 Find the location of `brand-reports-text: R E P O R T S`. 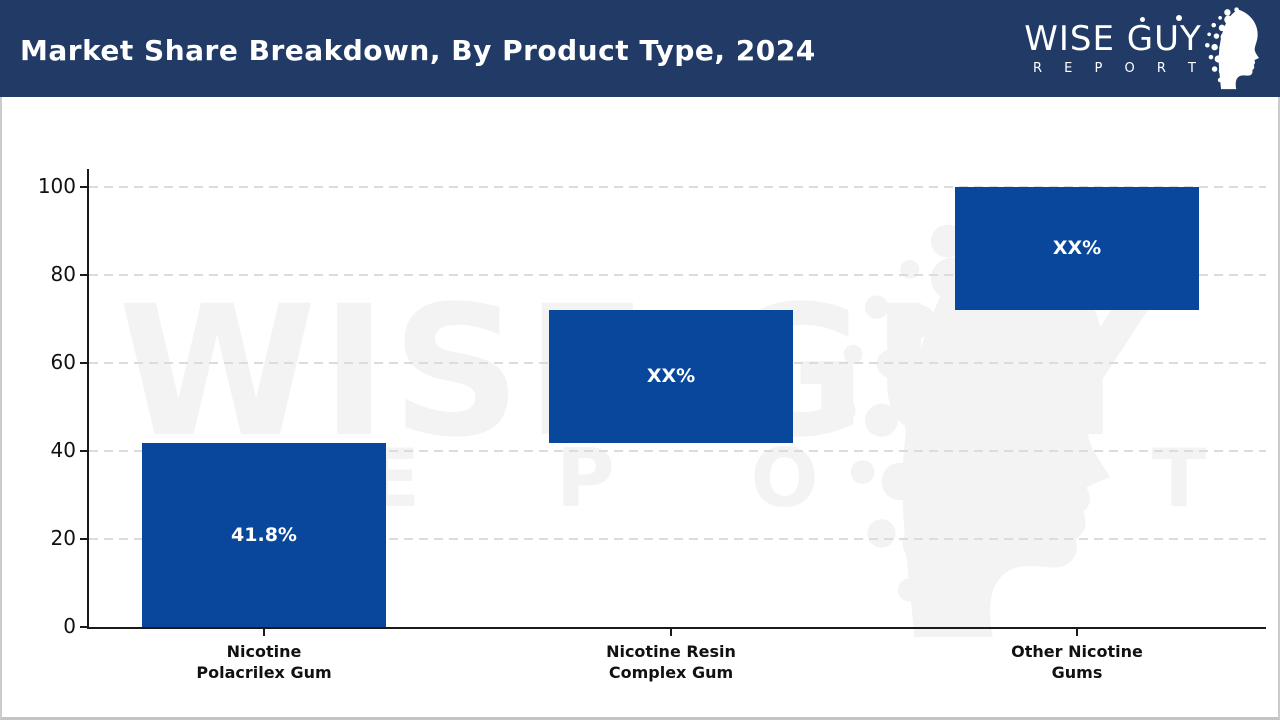

brand-reports-text: R E P O R T S is located at coordinates (1134, 68).